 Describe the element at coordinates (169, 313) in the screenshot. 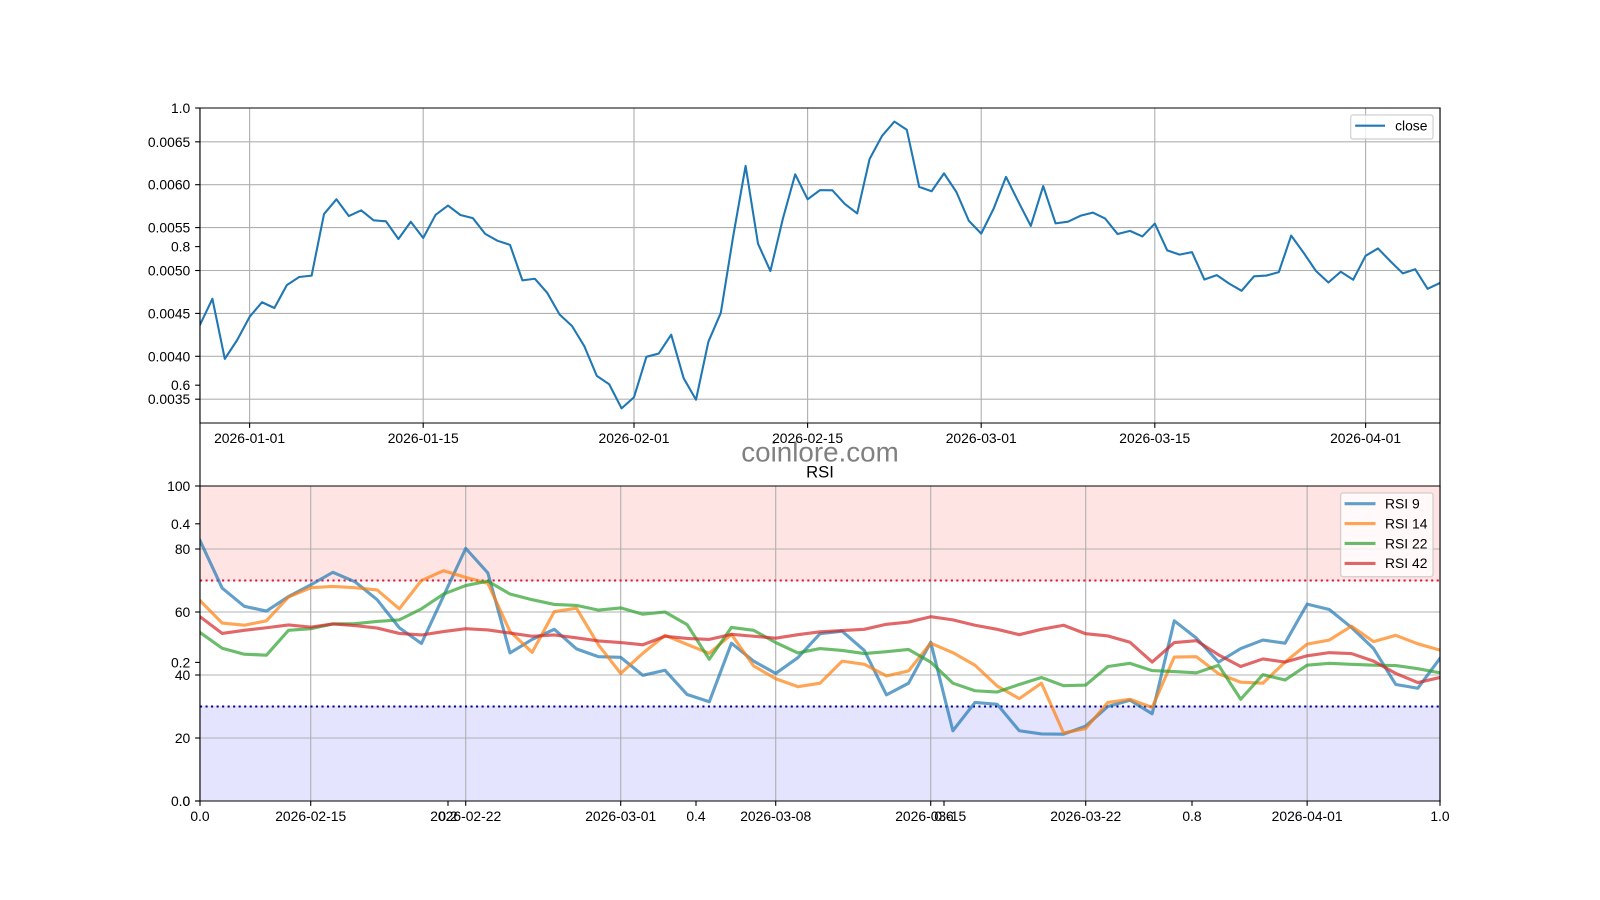

I see `svg-text: 0.0045` at that location.